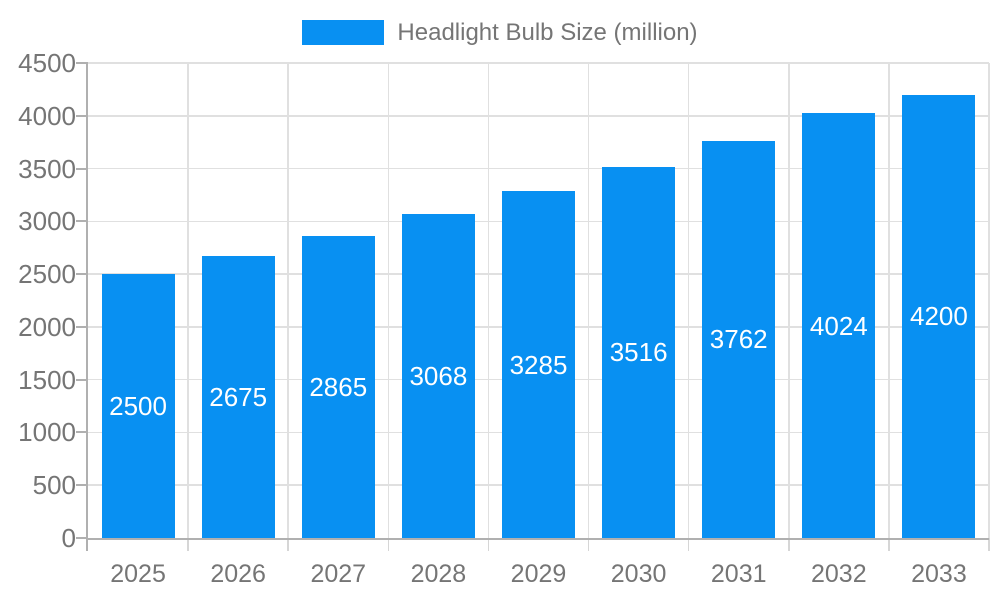 This screenshot has height=600, width=1000. Describe the element at coordinates (538, 574) in the screenshot. I see `x-axis-label: 2029` at that location.